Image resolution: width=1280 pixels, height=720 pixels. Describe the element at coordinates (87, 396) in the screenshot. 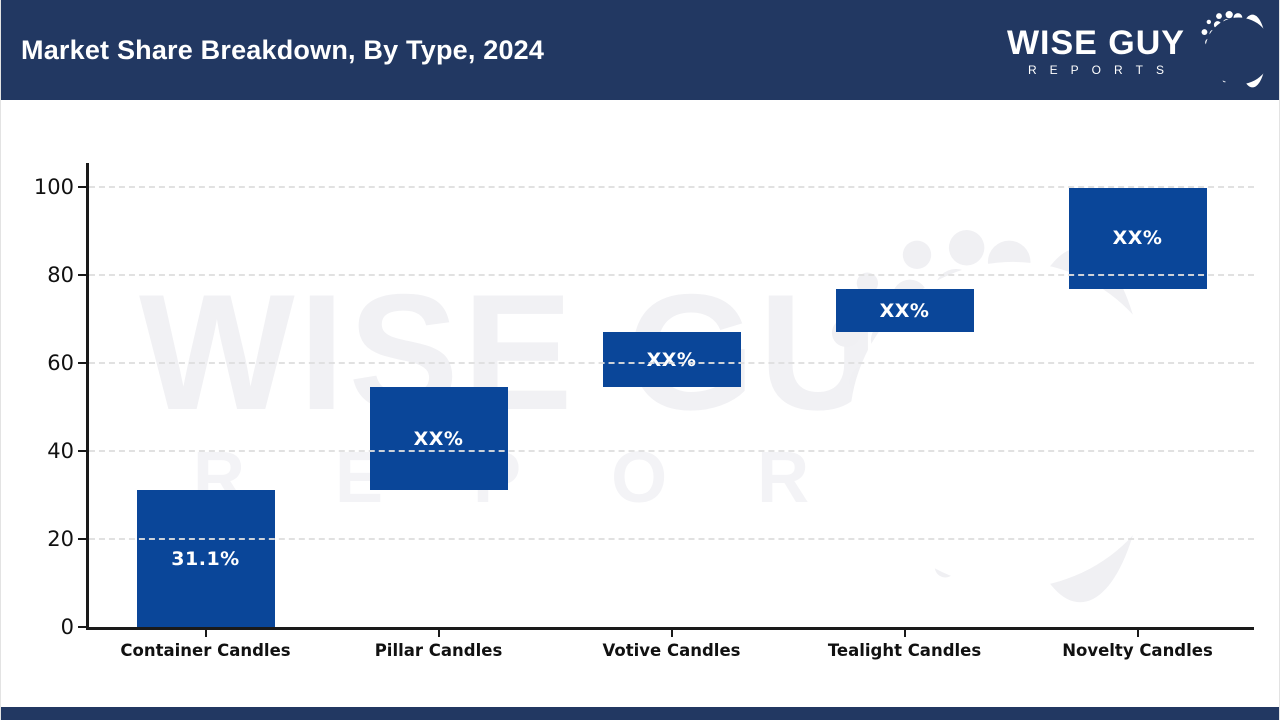

I see `y-axis-spine` at that location.